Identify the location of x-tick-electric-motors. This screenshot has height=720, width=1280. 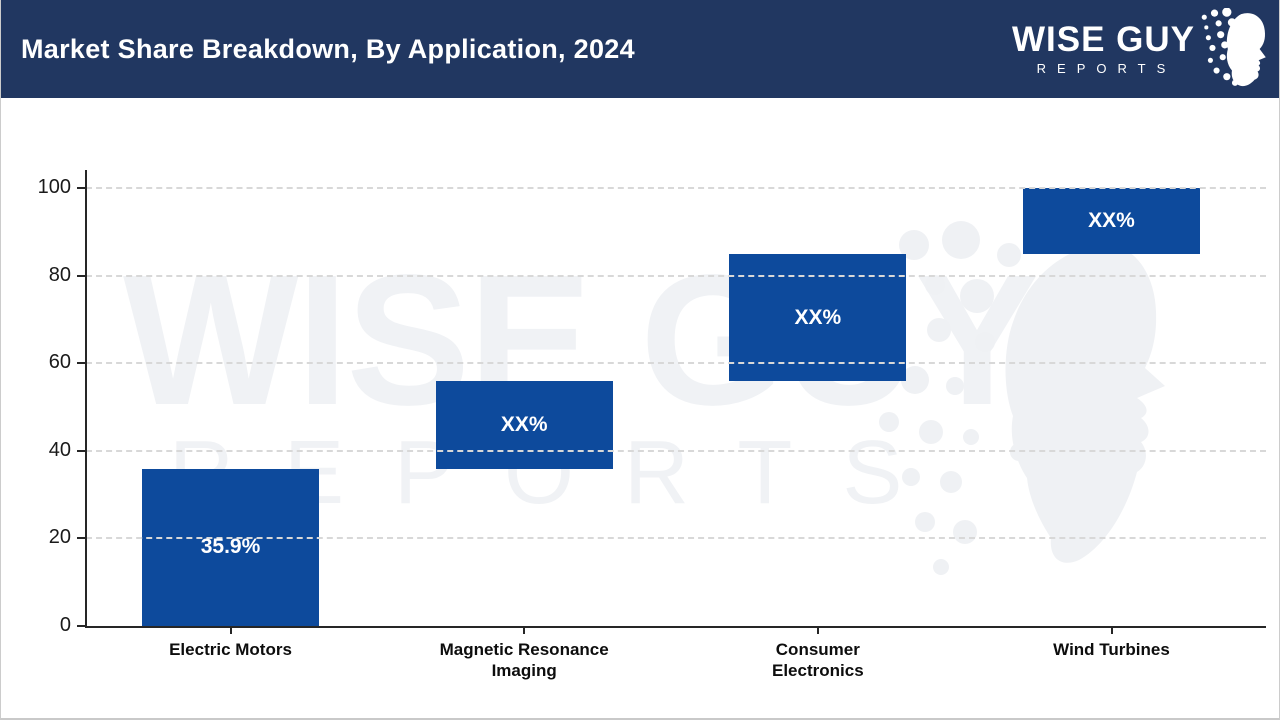
(230, 630).